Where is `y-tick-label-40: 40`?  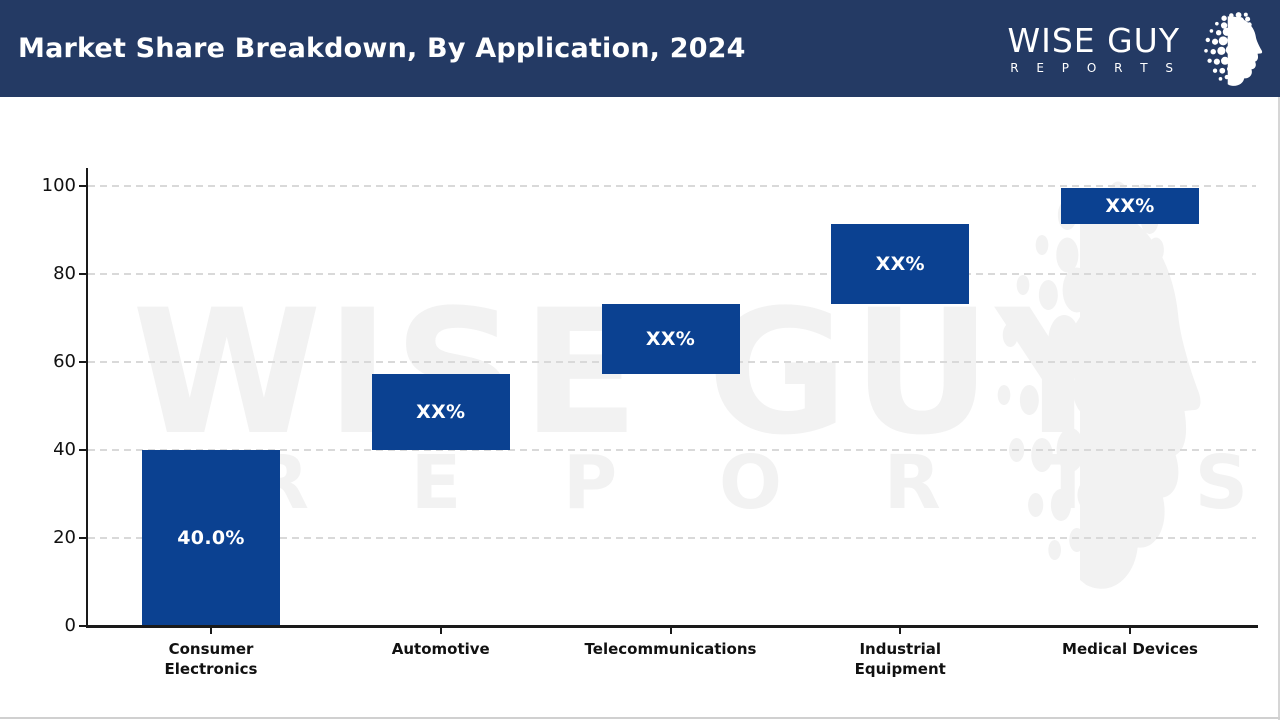
y-tick-label-40: 40 is located at coordinates (64, 449).